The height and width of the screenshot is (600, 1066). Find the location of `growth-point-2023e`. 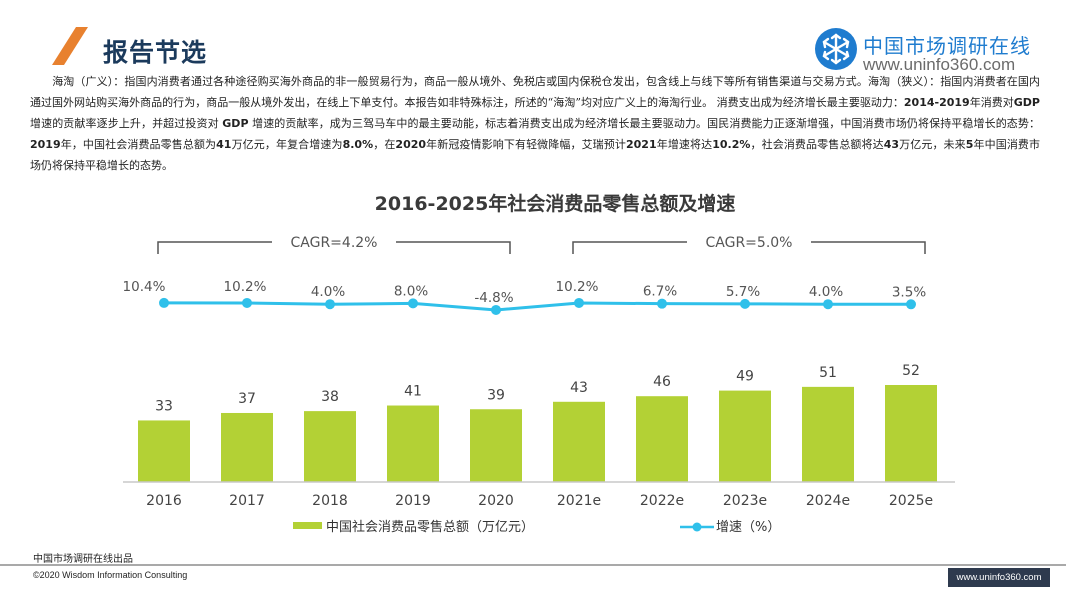

growth-point-2023e is located at coordinates (745, 303).